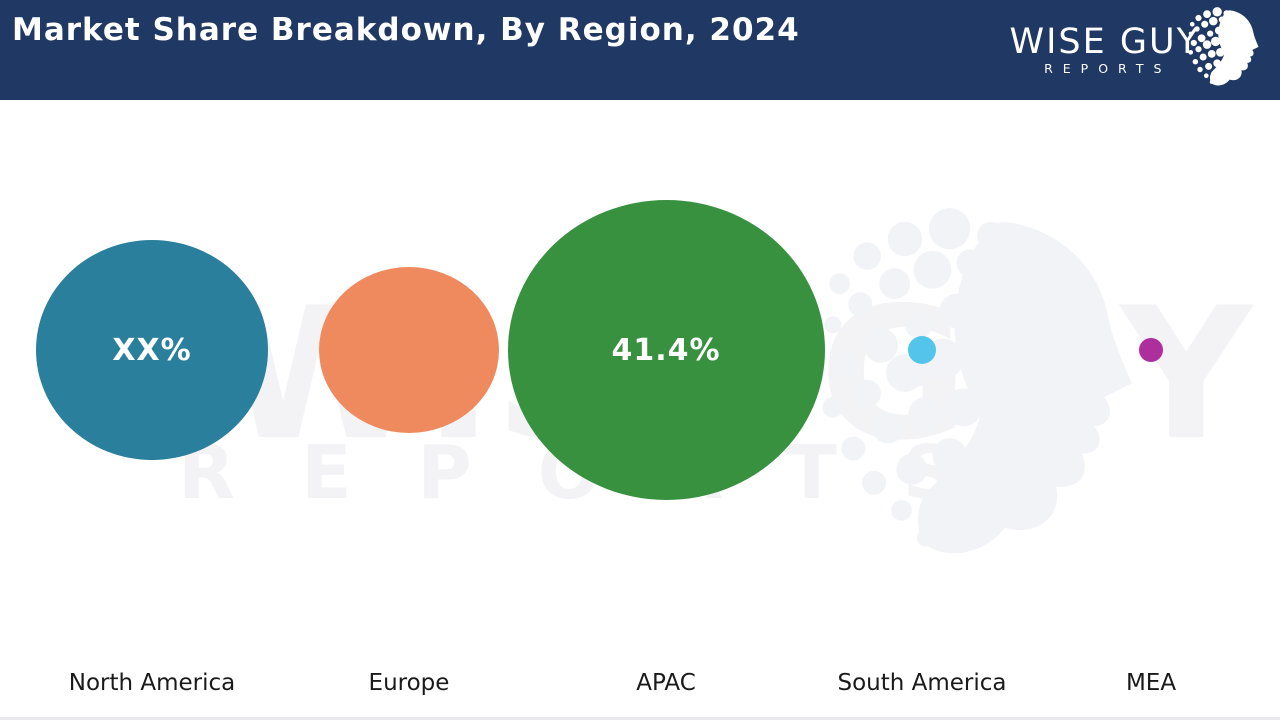 The height and width of the screenshot is (720, 1280). Describe the element at coordinates (152, 683) in the screenshot. I see `category-label-north-america: North America` at that location.